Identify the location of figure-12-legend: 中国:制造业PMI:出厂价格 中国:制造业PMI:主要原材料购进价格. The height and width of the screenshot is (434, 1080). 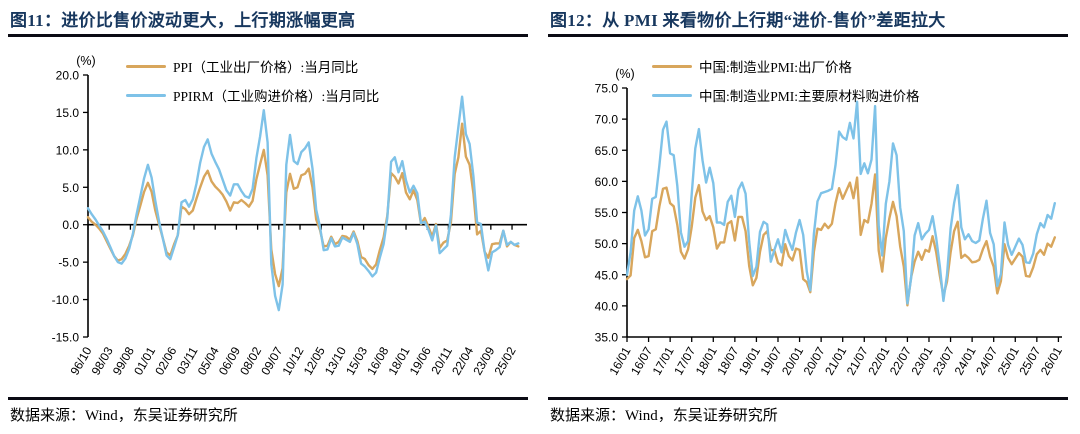
(786, 80).